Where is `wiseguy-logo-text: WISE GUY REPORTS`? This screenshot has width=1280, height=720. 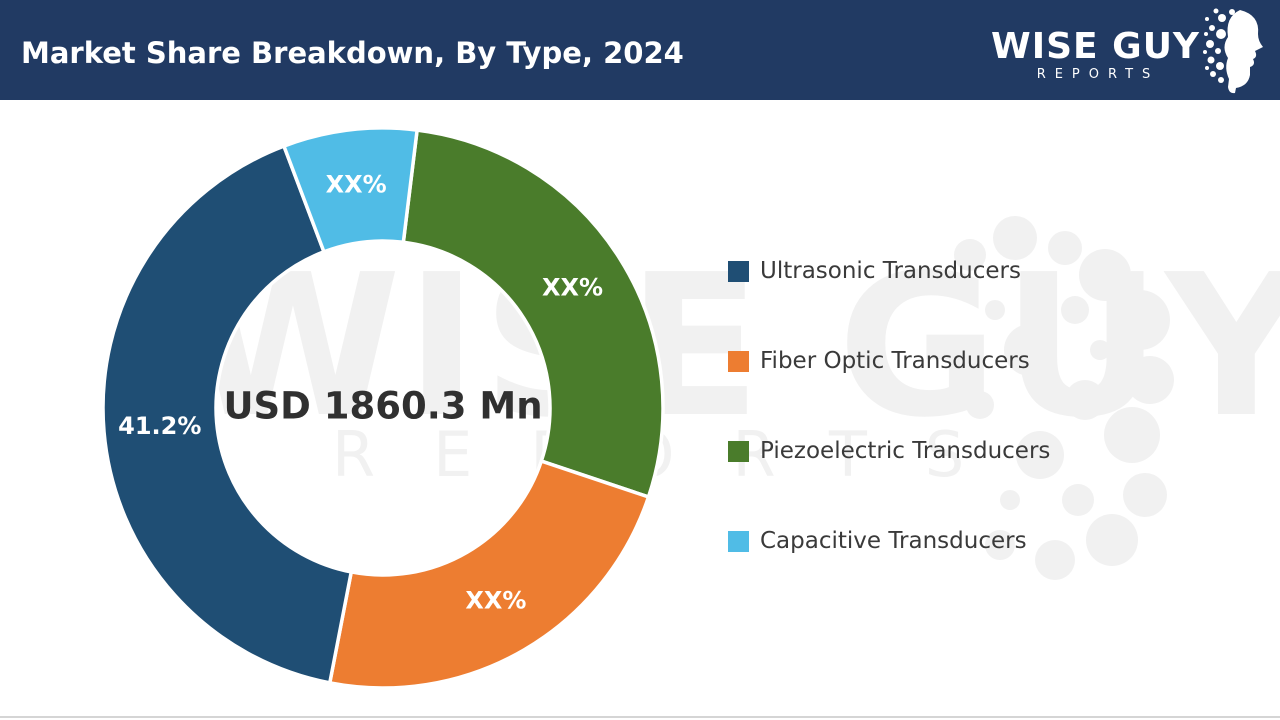
wiseguy-logo-text: WISE GUY REPORTS is located at coordinates (1095, 53).